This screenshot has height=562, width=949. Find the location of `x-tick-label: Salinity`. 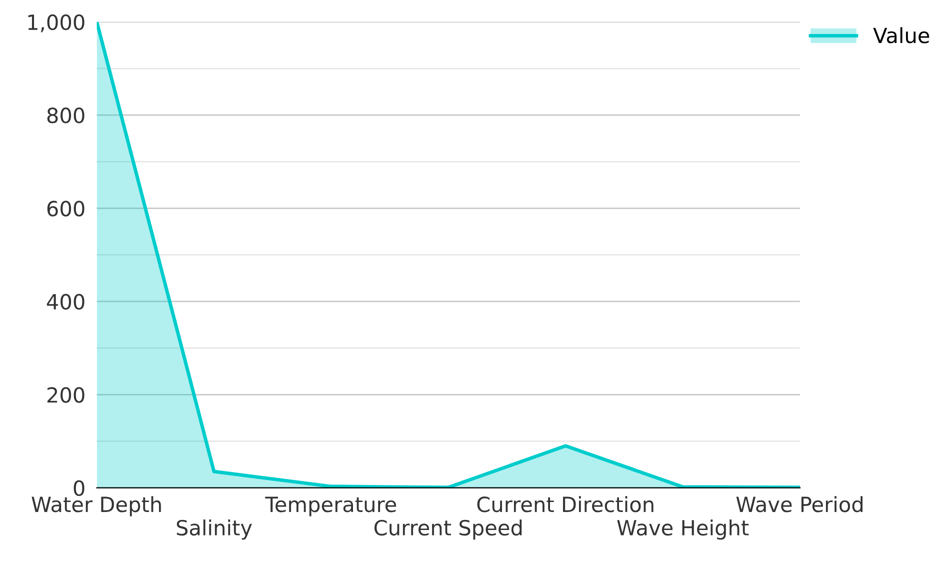

x-tick-label: Salinity is located at coordinates (214, 529).